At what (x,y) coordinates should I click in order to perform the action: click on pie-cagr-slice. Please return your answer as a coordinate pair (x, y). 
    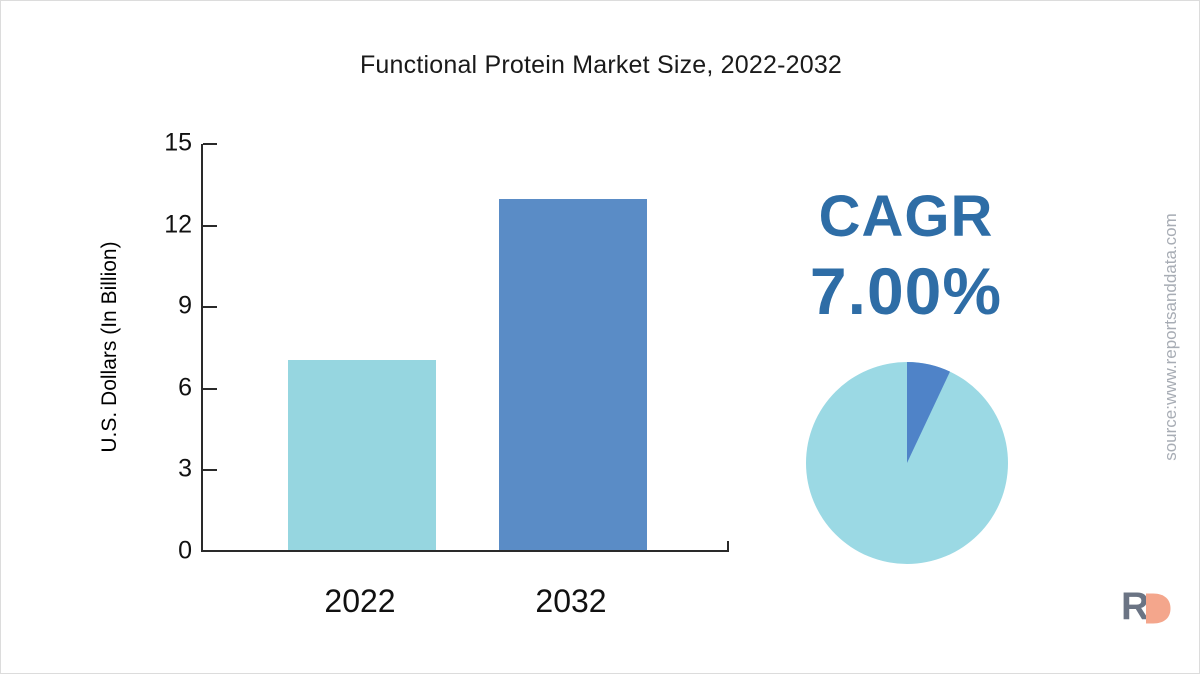
    Looking at the image, I should click on (928, 412).